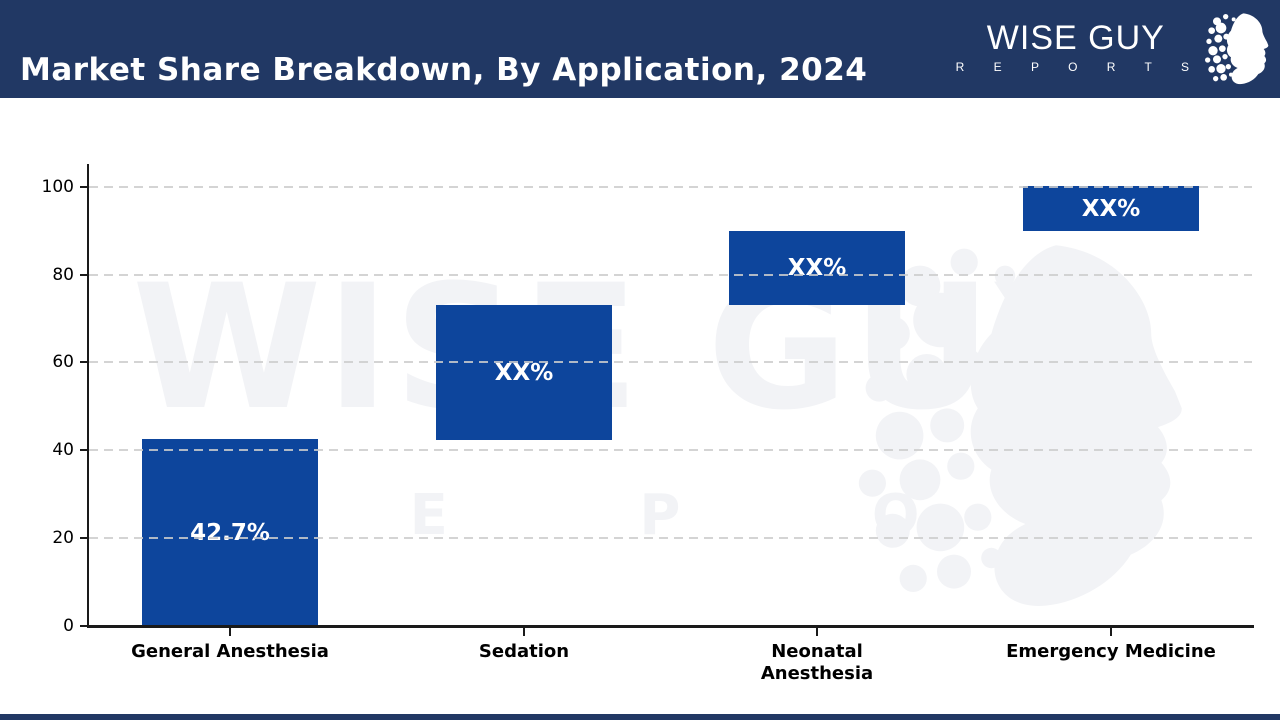 This screenshot has width=1280, height=720. What do you see at coordinates (670, 626) in the screenshot?
I see `x-axis-spine` at bounding box center [670, 626].